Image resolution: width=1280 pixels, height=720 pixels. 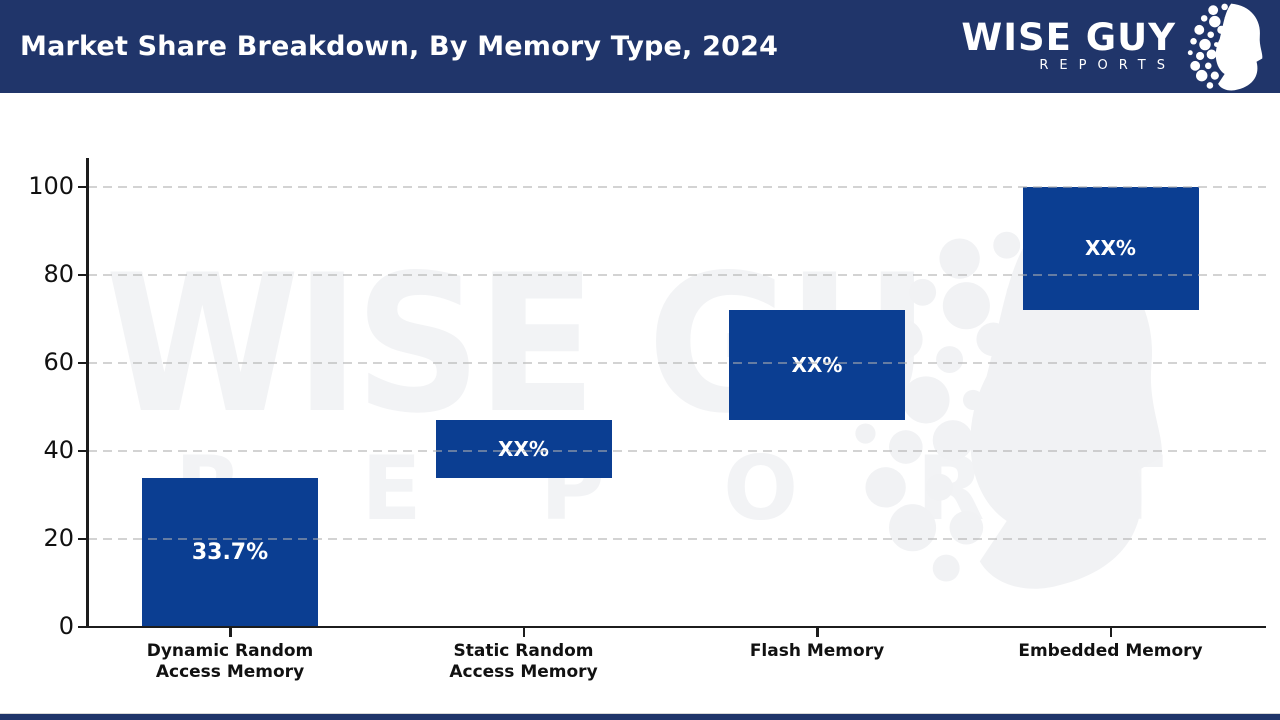 I want to click on bar-flash-memory: XX%, so click(x=817, y=364).